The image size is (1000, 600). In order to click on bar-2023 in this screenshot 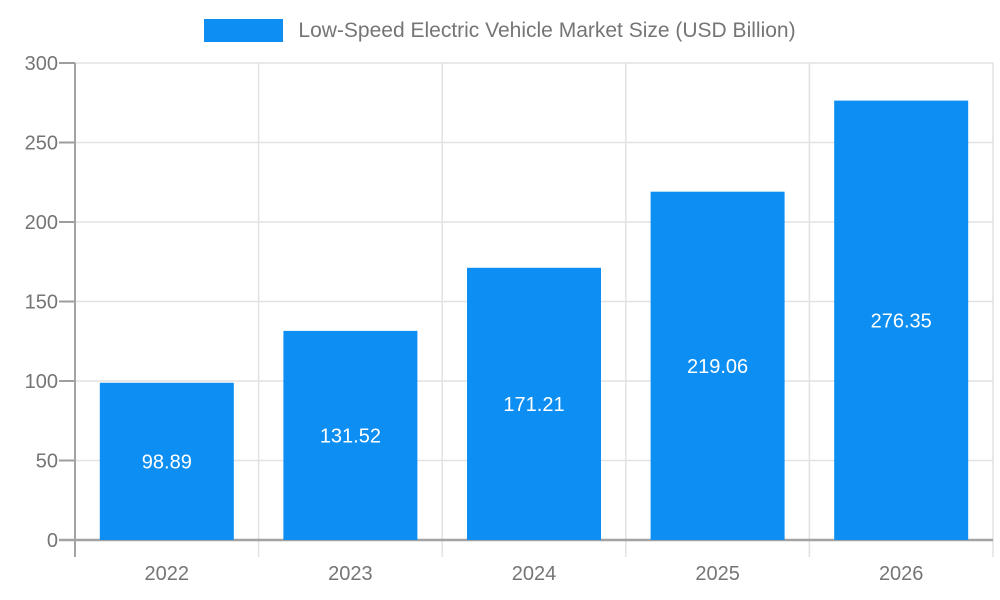, I will do `click(350, 435)`.